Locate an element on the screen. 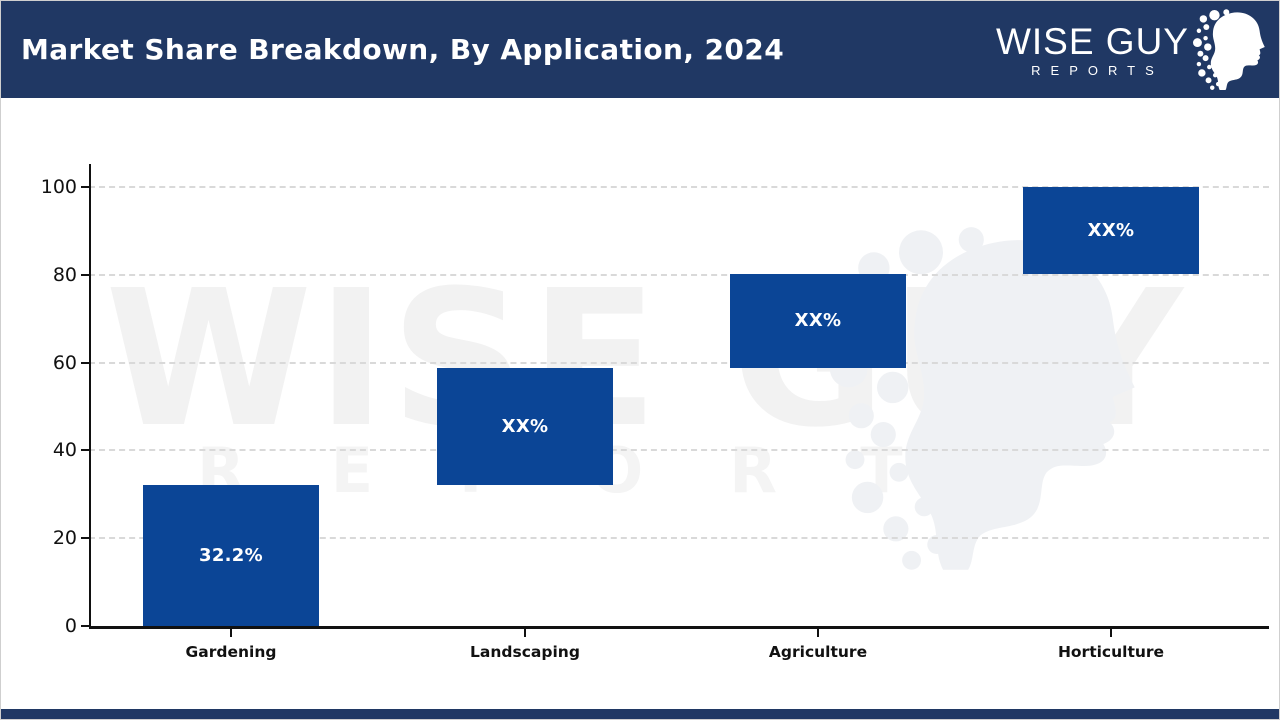 Image resolution: width=1280 pixels, height=720 pixels. bar-segment-agriculture: XX% is located at coordinates (818, 320).